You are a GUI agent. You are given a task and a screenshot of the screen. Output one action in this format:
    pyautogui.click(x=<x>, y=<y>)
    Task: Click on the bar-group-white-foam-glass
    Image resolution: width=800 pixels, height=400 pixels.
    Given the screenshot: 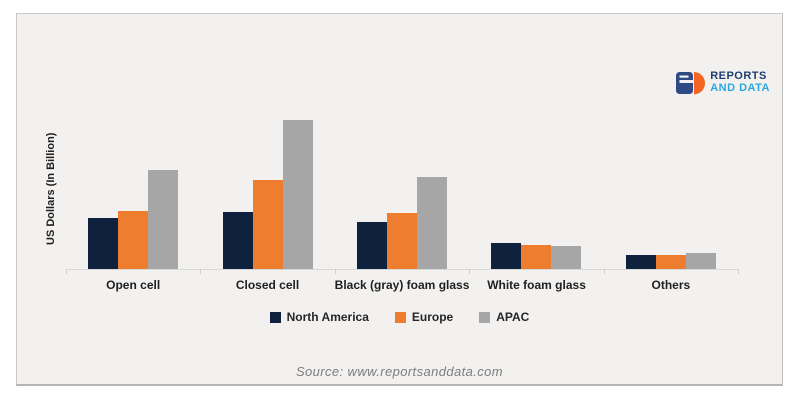 What is the action you would take?
    pyautogui.click(x=536, y=256)
    